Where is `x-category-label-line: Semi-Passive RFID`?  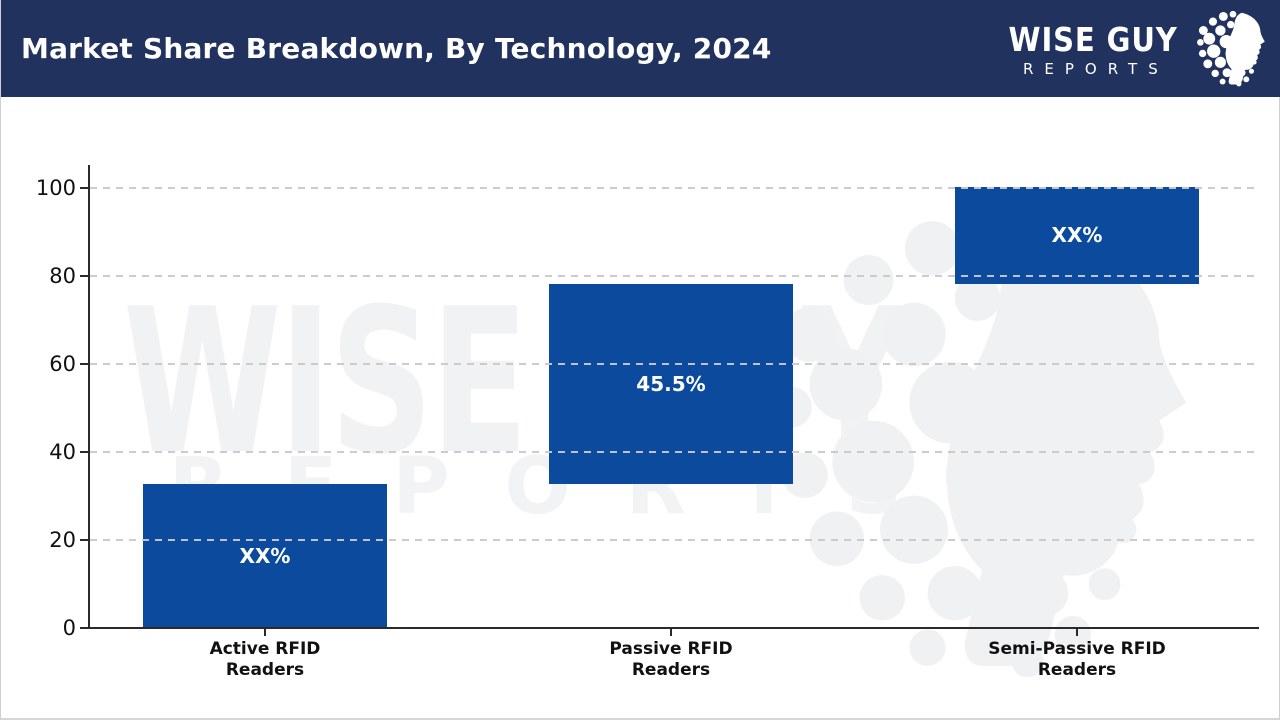 x-category-label-line: Semi-Passive RFID is located at coordinates (1077, 649).